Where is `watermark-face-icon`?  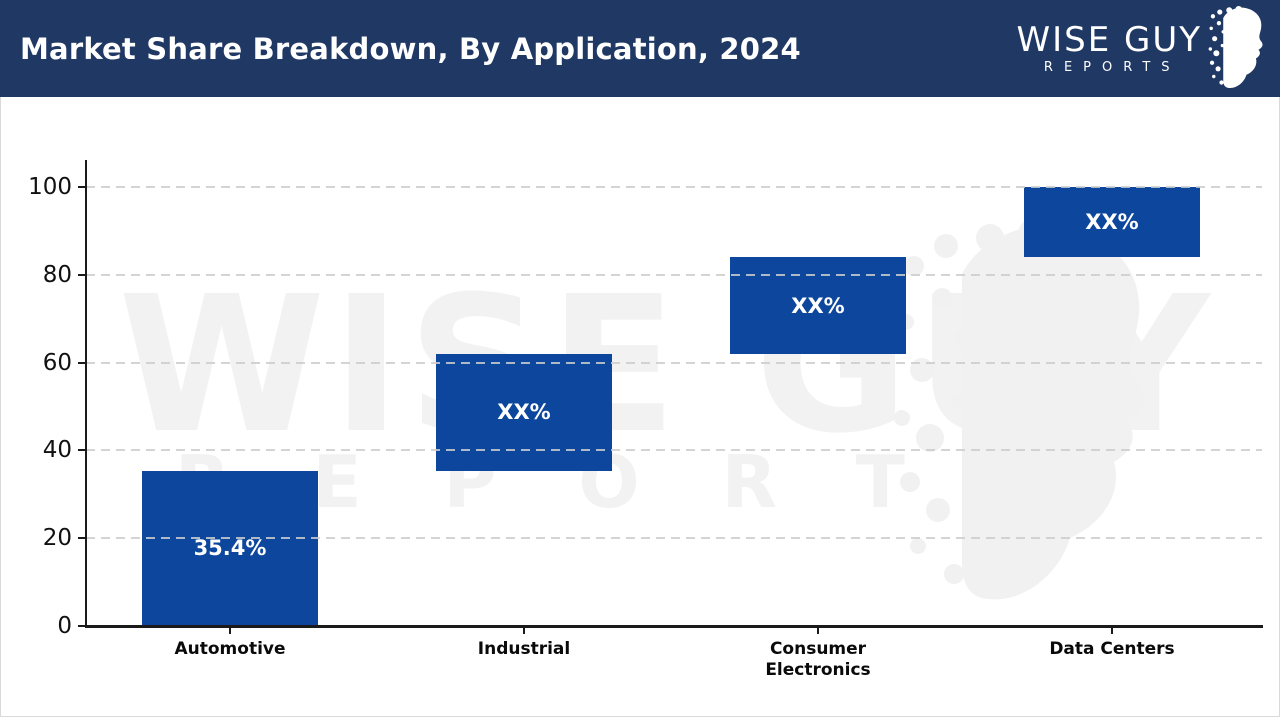
watermark-face-icon is located at coordinates (1026, 418).